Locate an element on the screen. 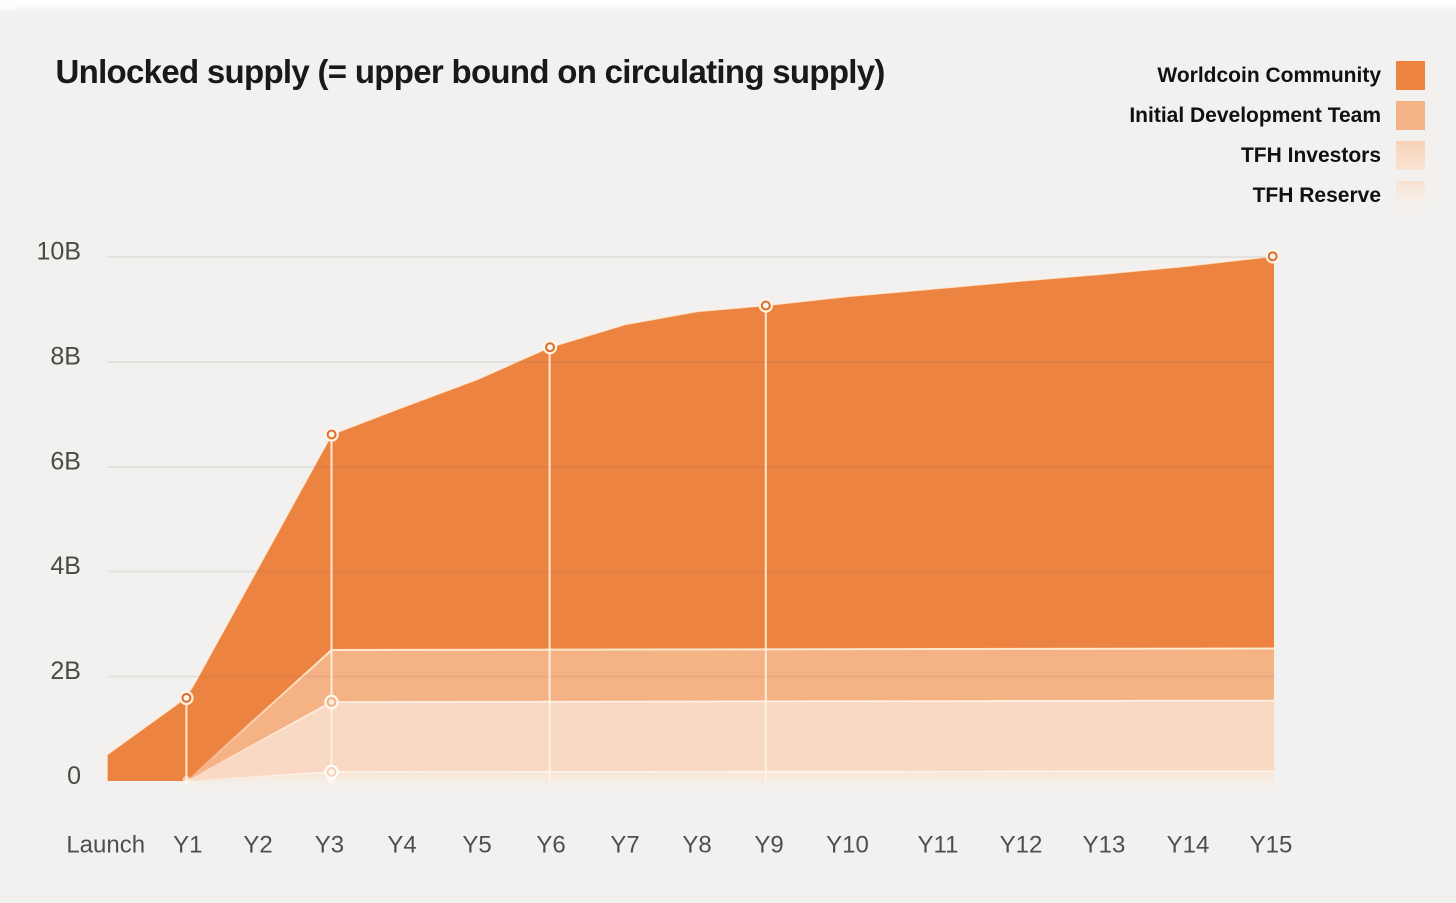 The image size is (1456, 903). svg-text: Y8 is located at coordinates (696, 845).